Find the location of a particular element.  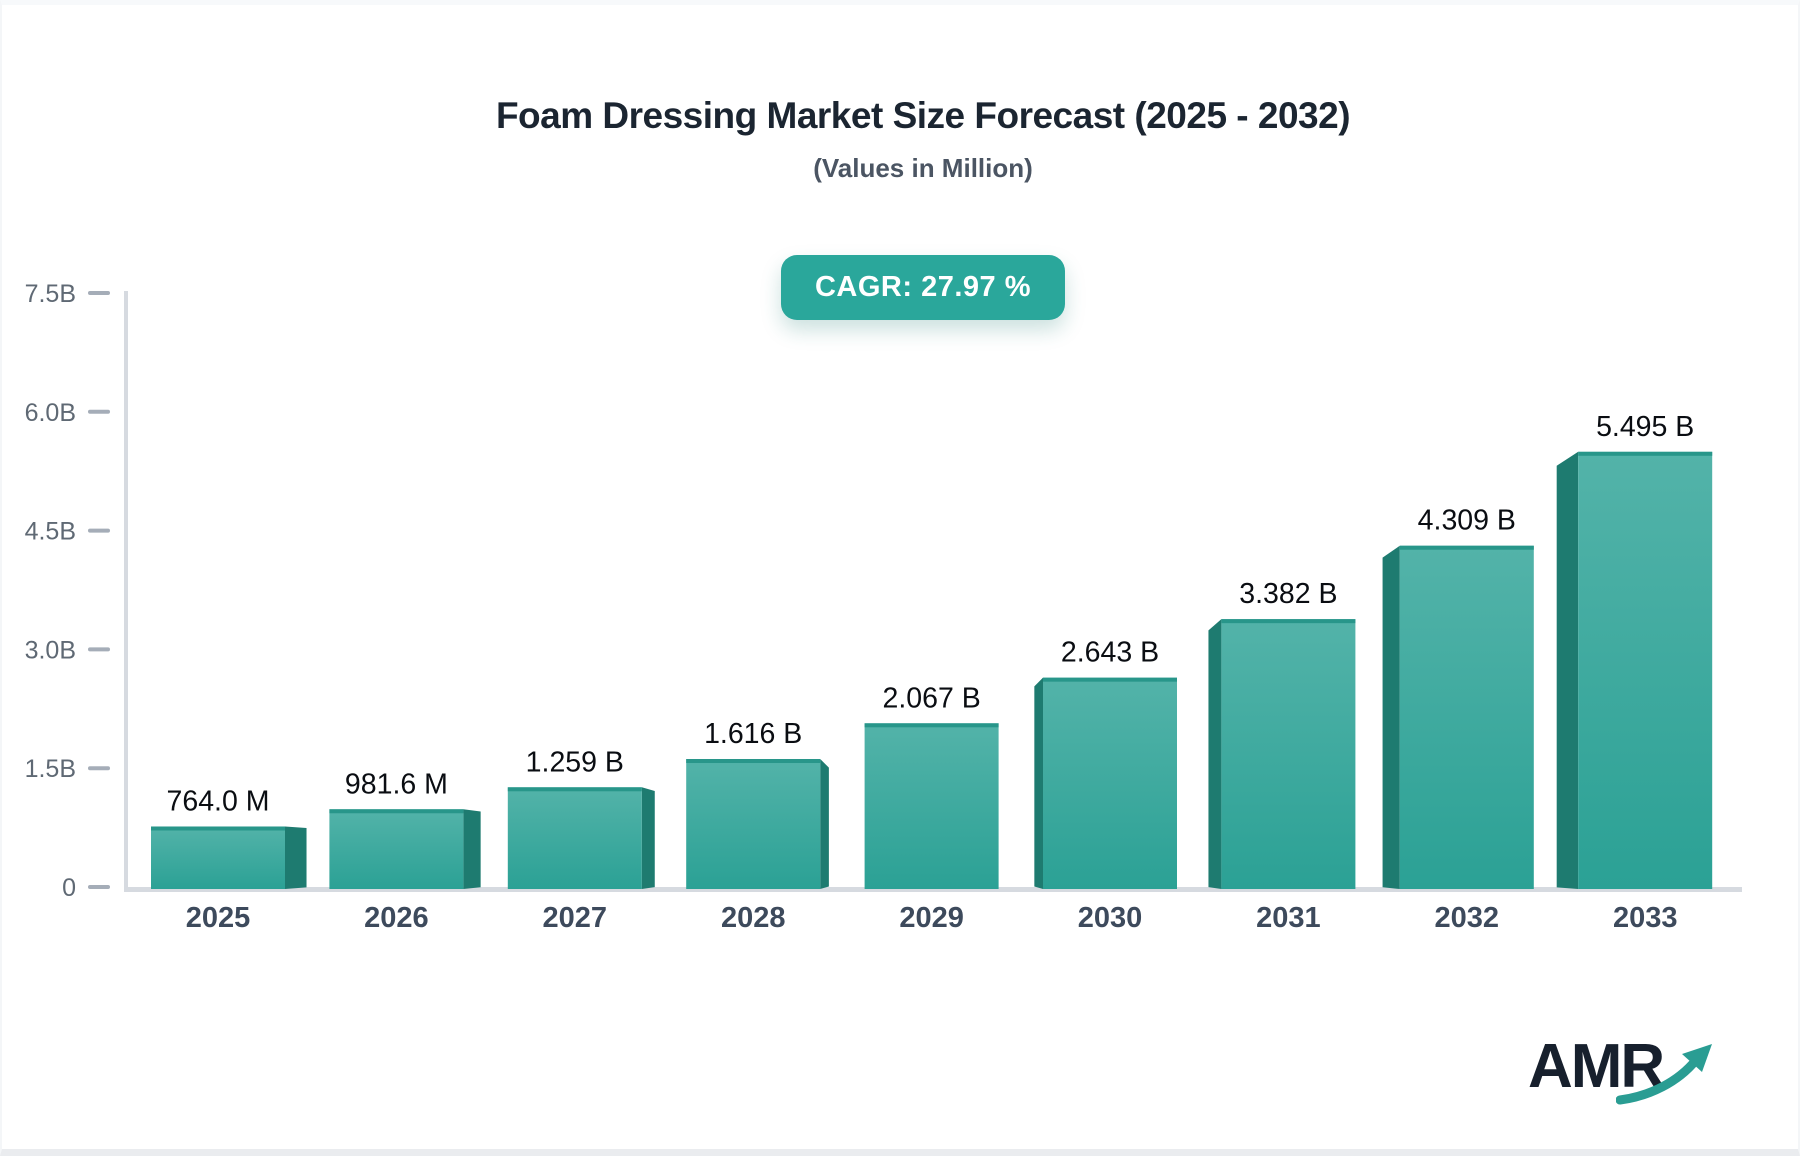

bar-value-label: 764.0 M is located at coordinates (218, 801).